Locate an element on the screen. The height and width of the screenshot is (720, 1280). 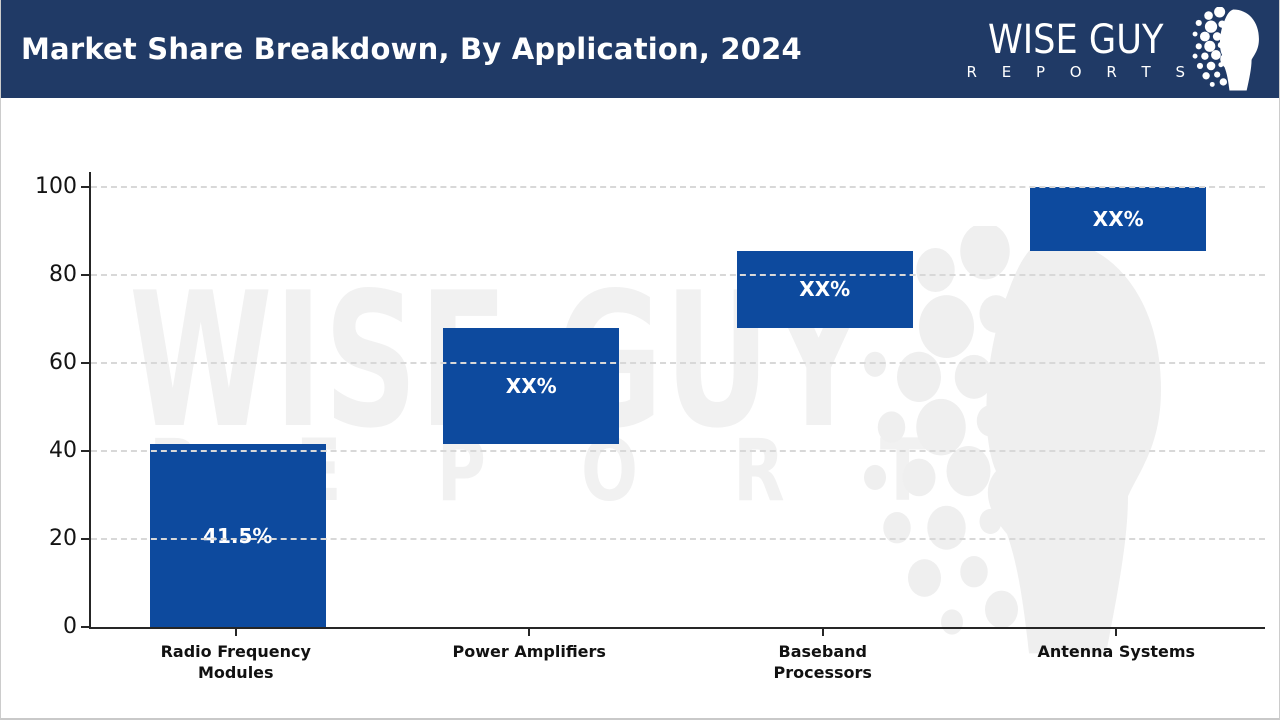
y-tick-label-100: 100 is located at coordinates (56, 186).